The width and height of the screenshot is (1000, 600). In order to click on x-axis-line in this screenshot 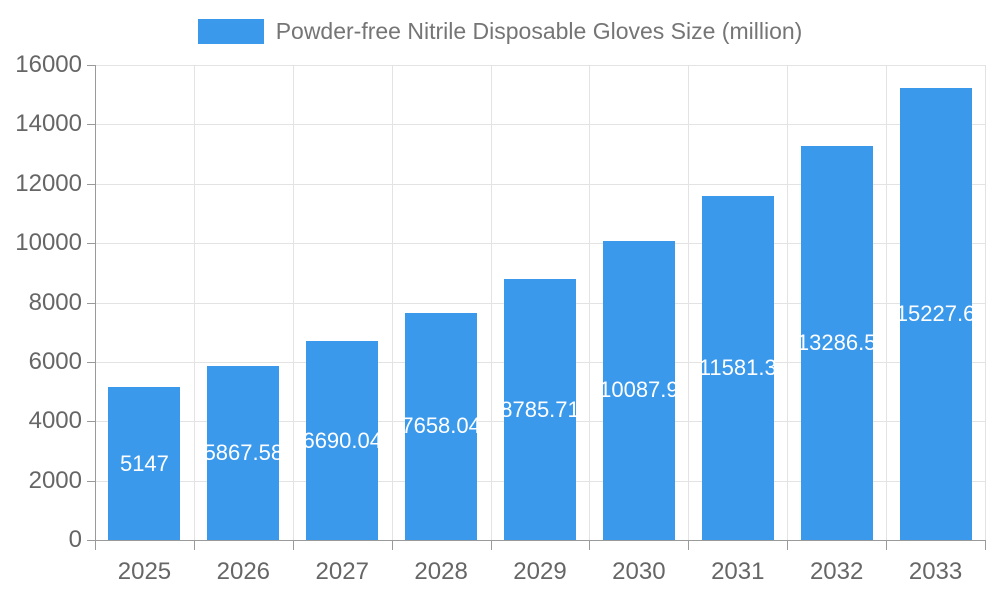, I will do `click(540, 540)`.